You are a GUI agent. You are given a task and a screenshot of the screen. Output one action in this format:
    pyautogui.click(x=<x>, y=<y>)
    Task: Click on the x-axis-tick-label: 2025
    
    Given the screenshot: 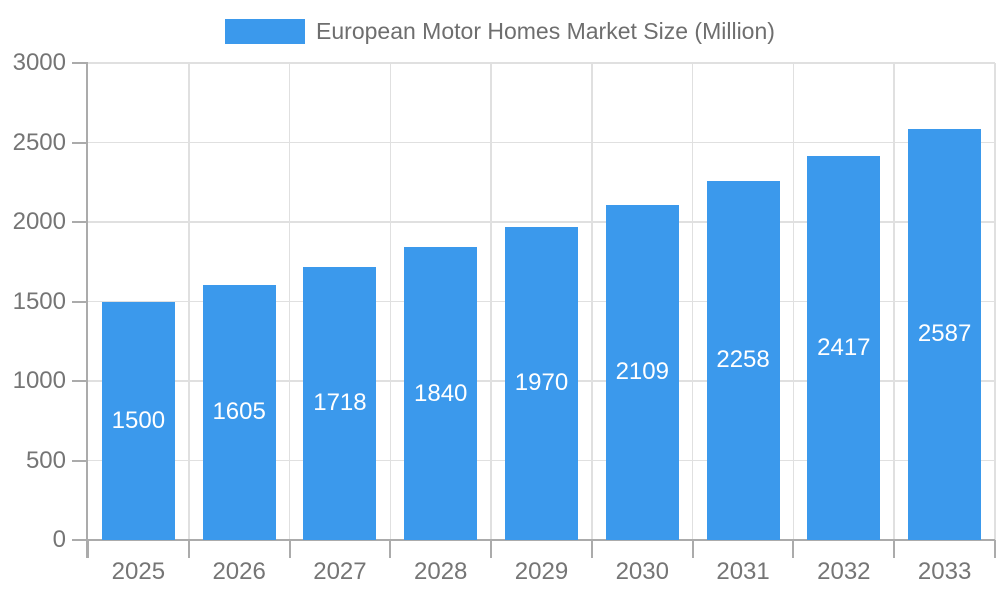 What is the action you would take?
    pyautogui.click(x=138, y=571)
    